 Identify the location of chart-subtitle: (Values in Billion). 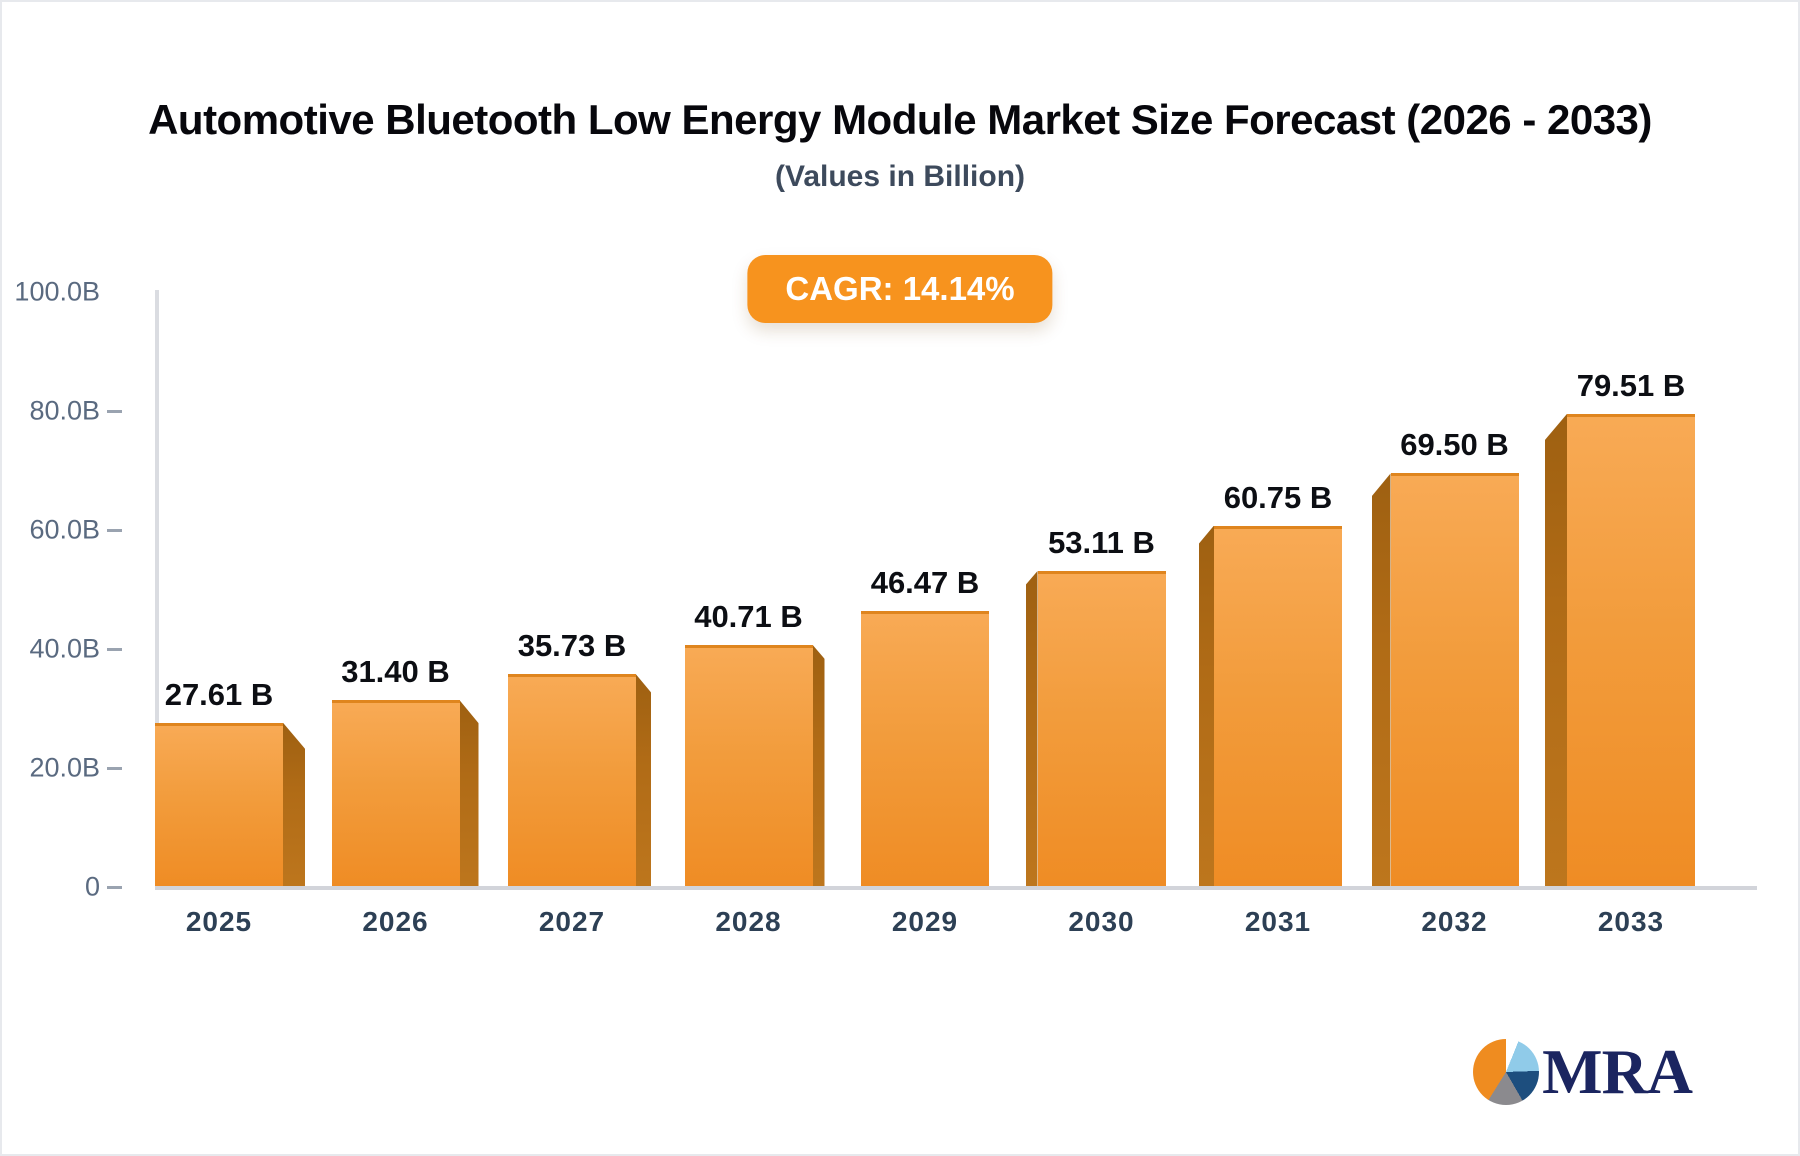
(900, 176).